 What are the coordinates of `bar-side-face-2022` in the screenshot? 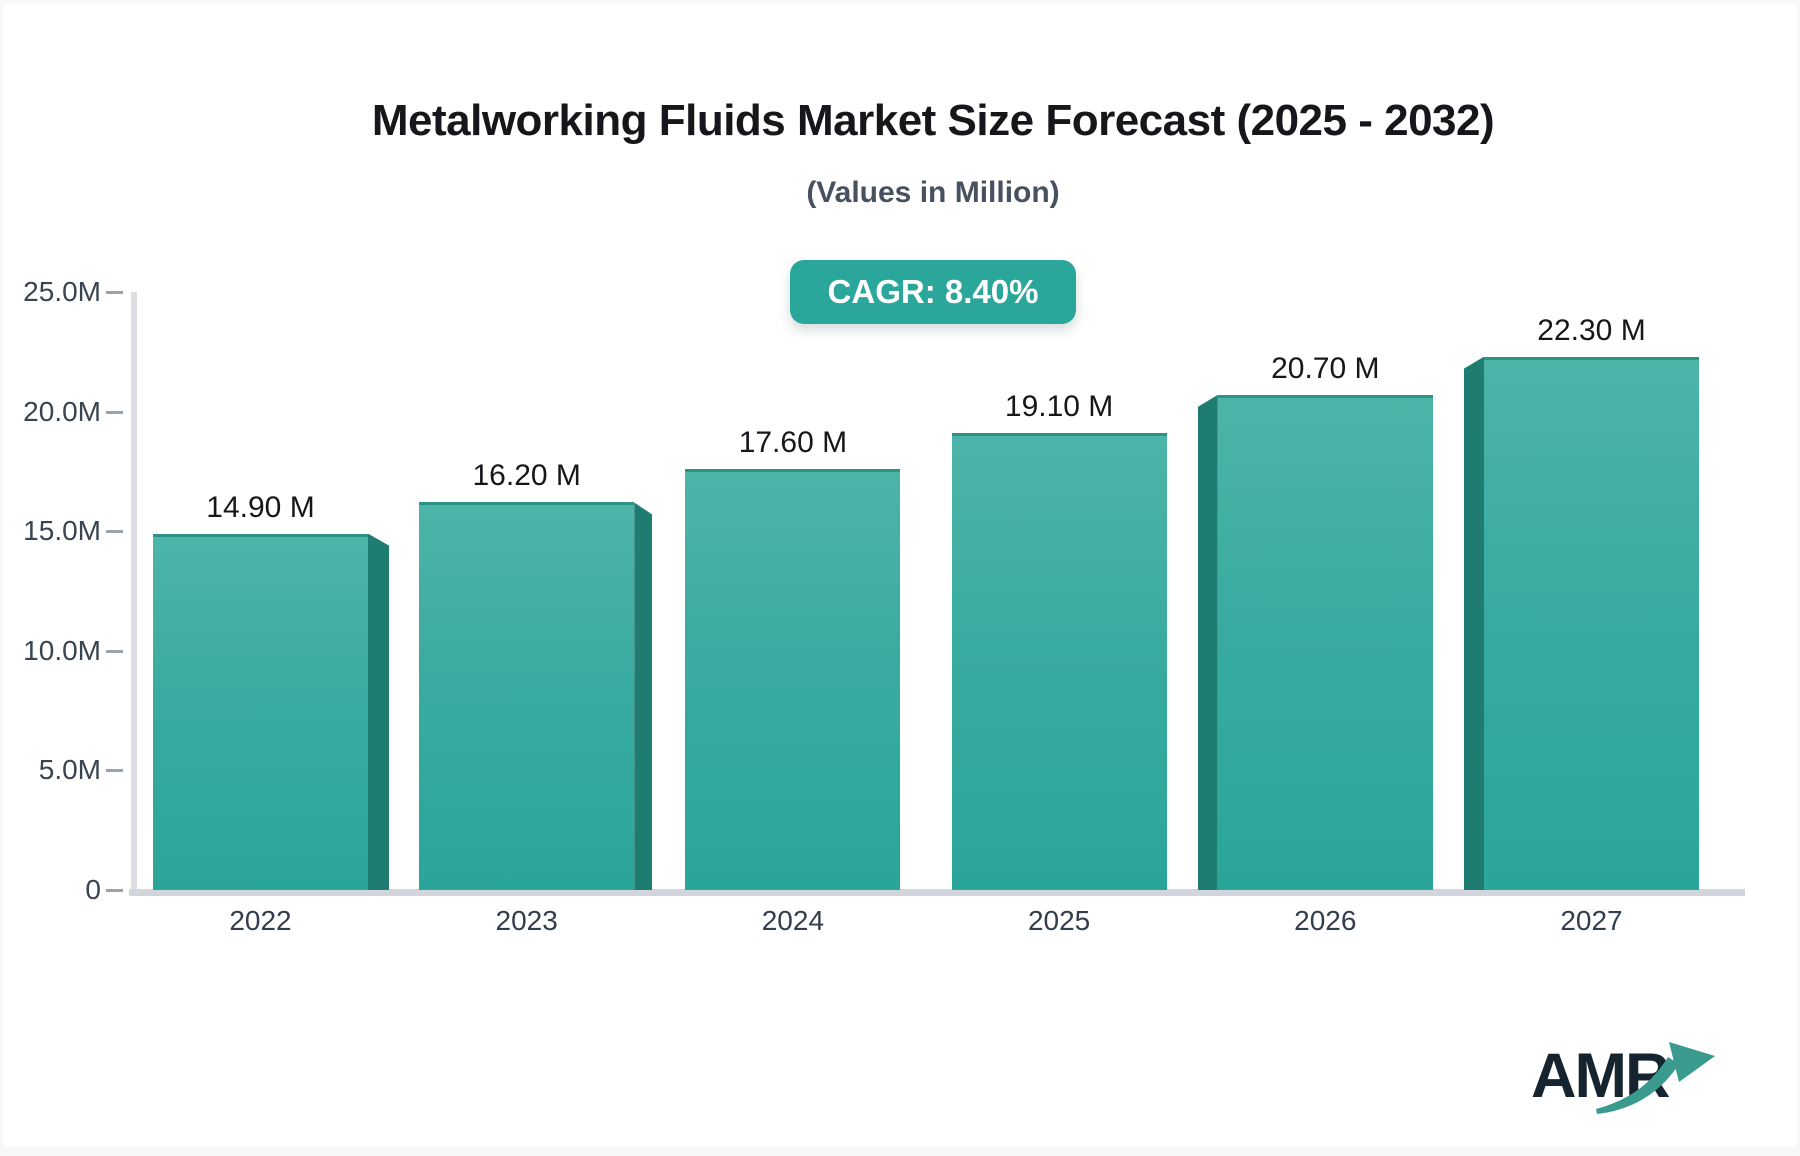 It's located at (378, 711).